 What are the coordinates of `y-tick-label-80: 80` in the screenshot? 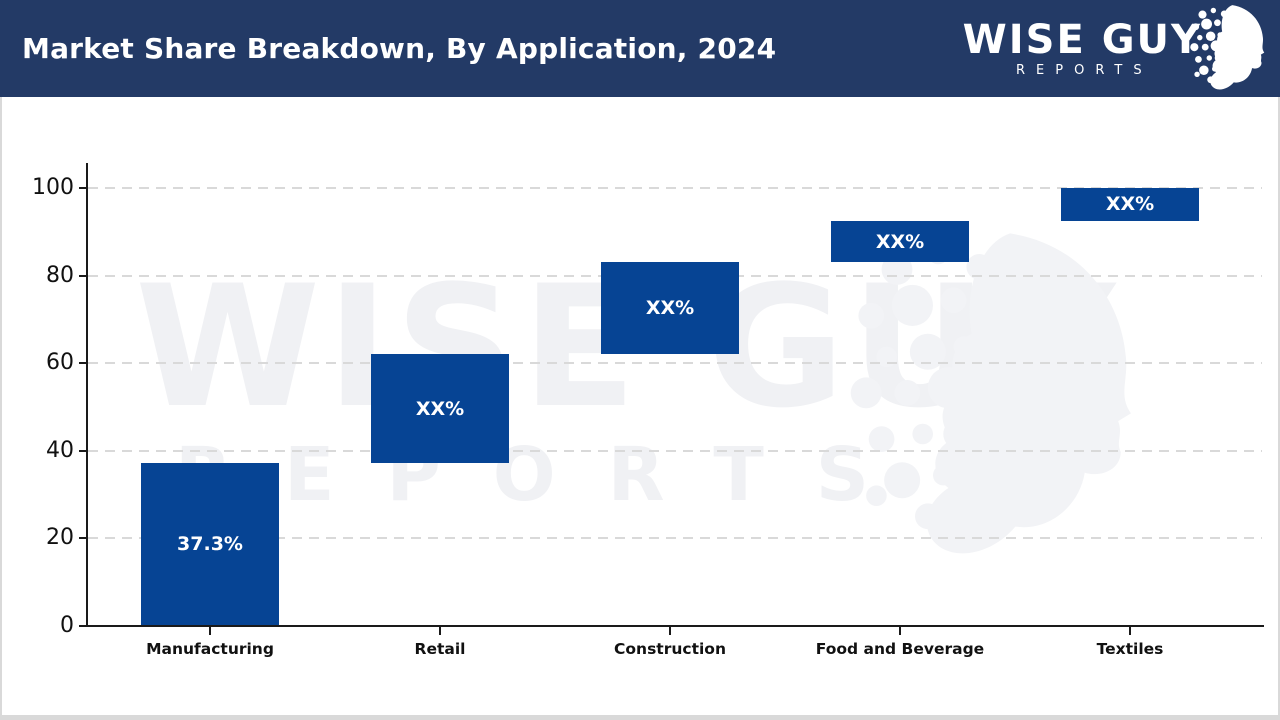 It's located at (60, 275).